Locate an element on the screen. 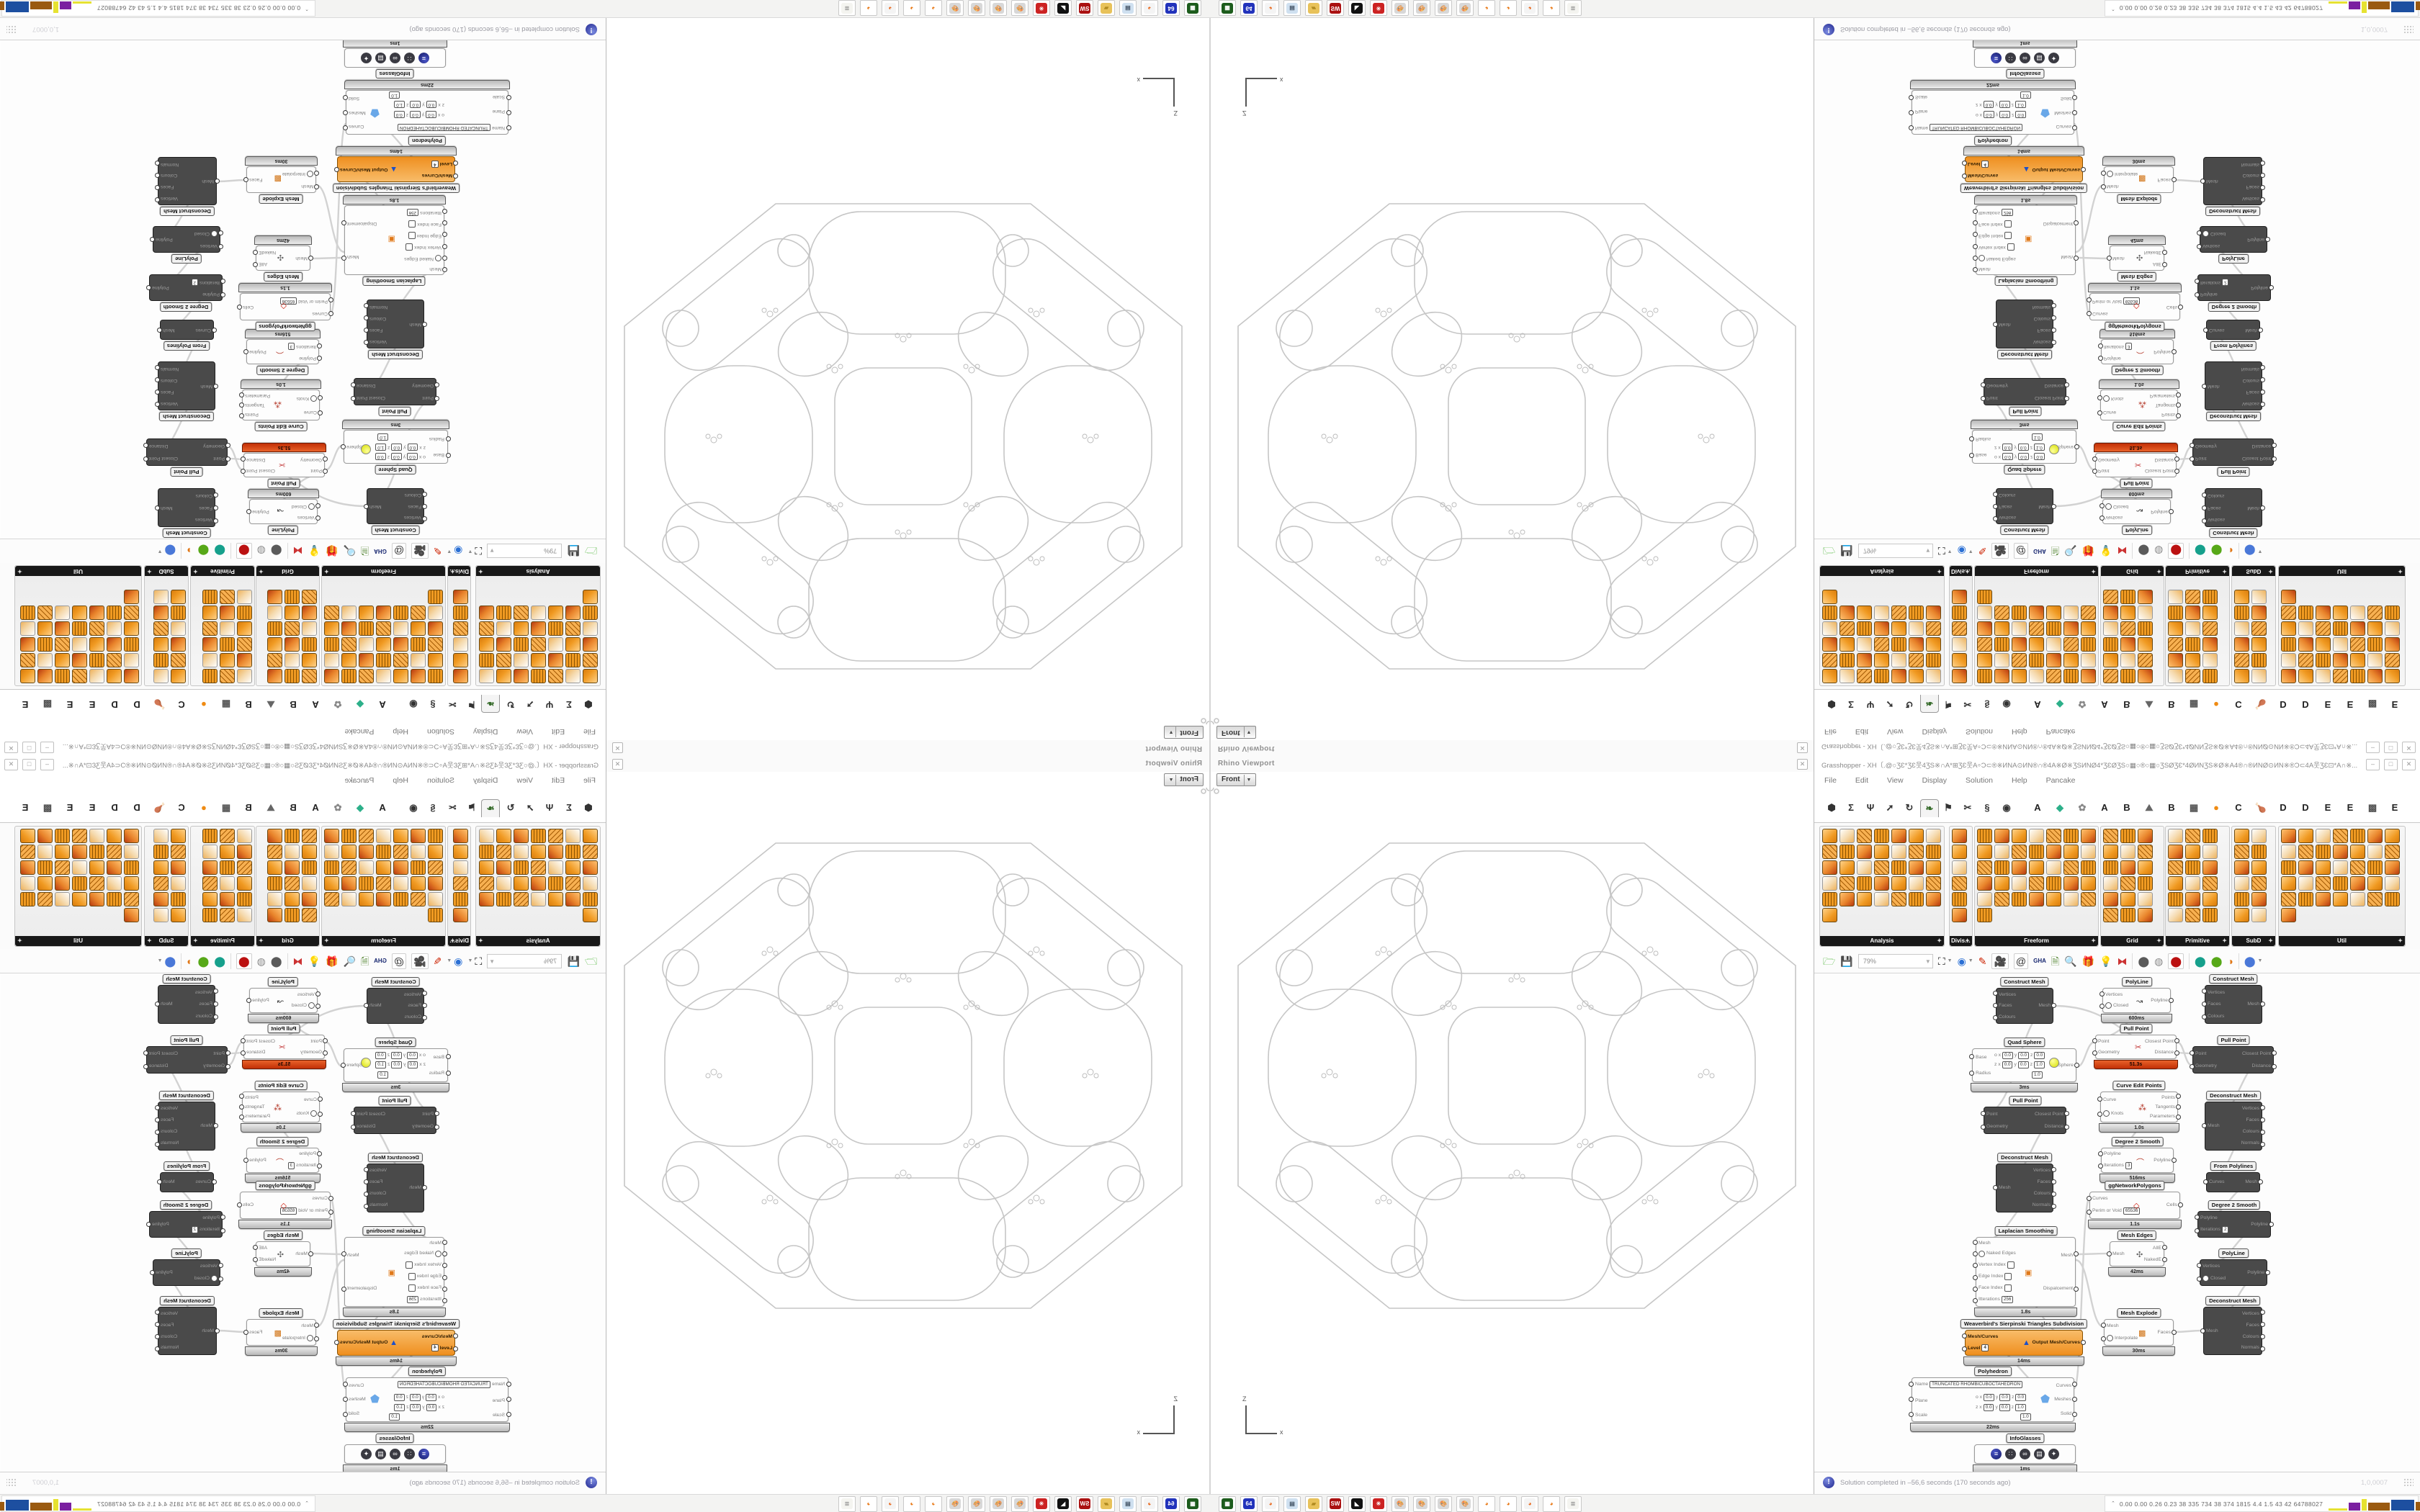 This screenshot has width=2420, height=1512. input-port-Knots is located at coordinates (2099, 397).